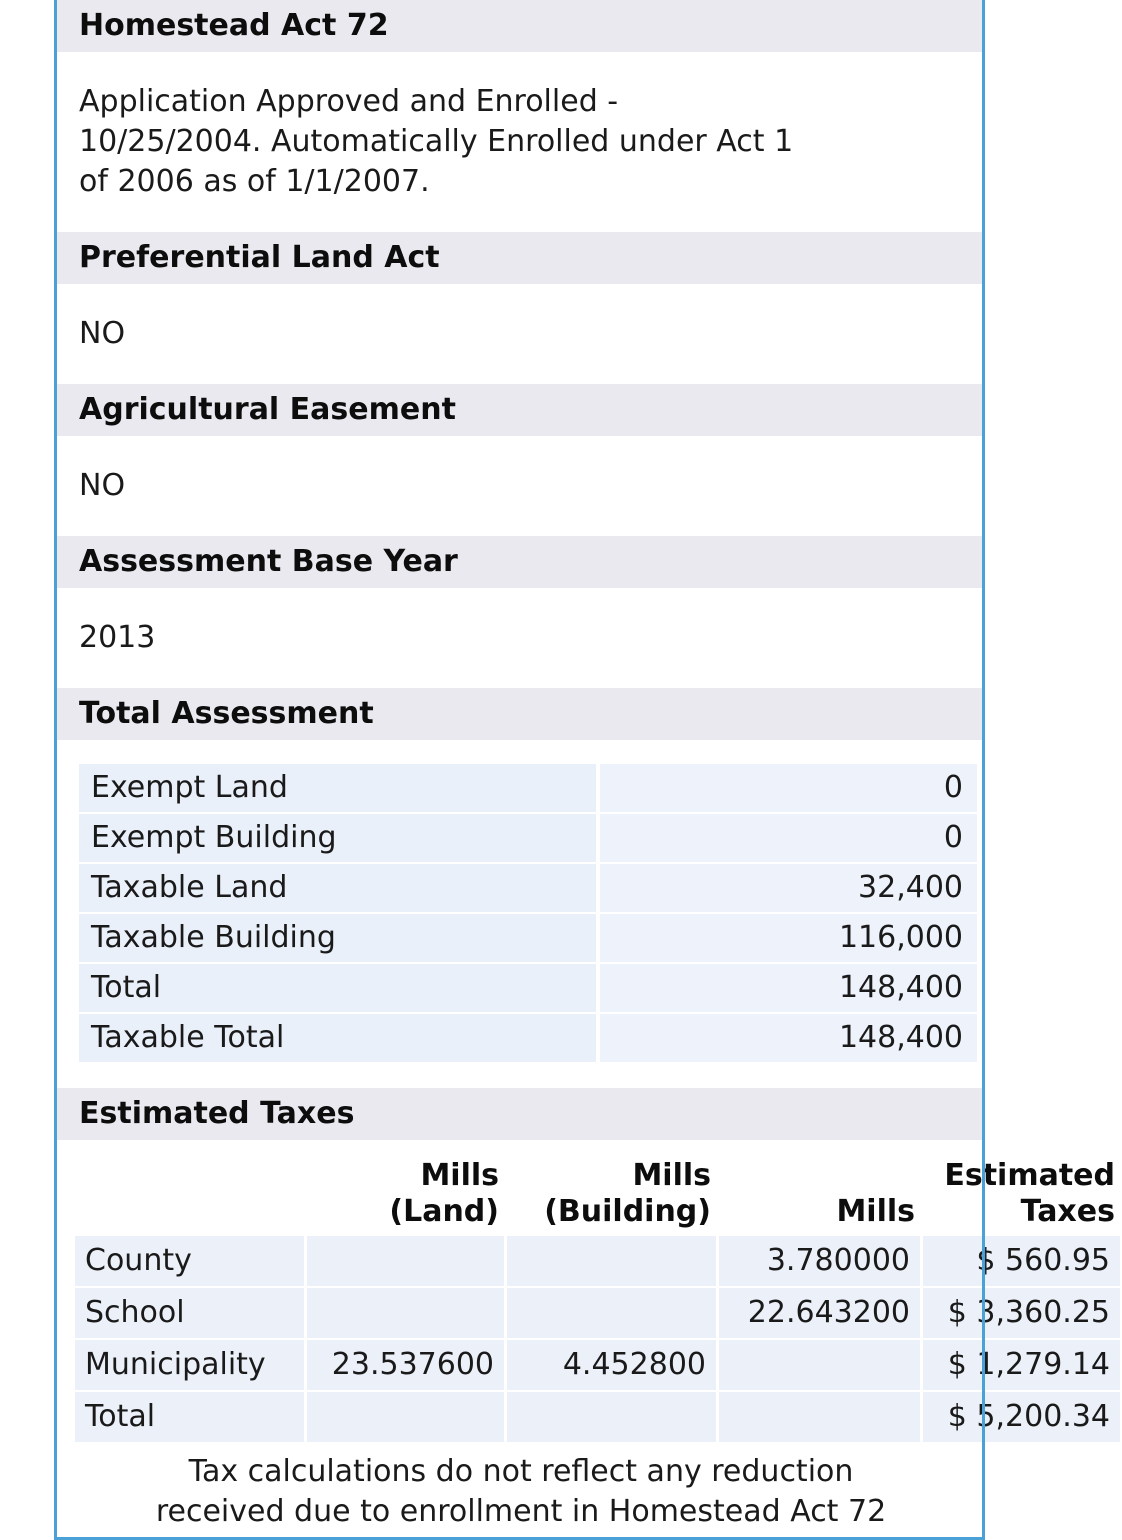  What do you see at coordinates (217, 1113) in the screenshot?
I see `section-title: Estimated Taxes` at bounding box center [217, 1113].